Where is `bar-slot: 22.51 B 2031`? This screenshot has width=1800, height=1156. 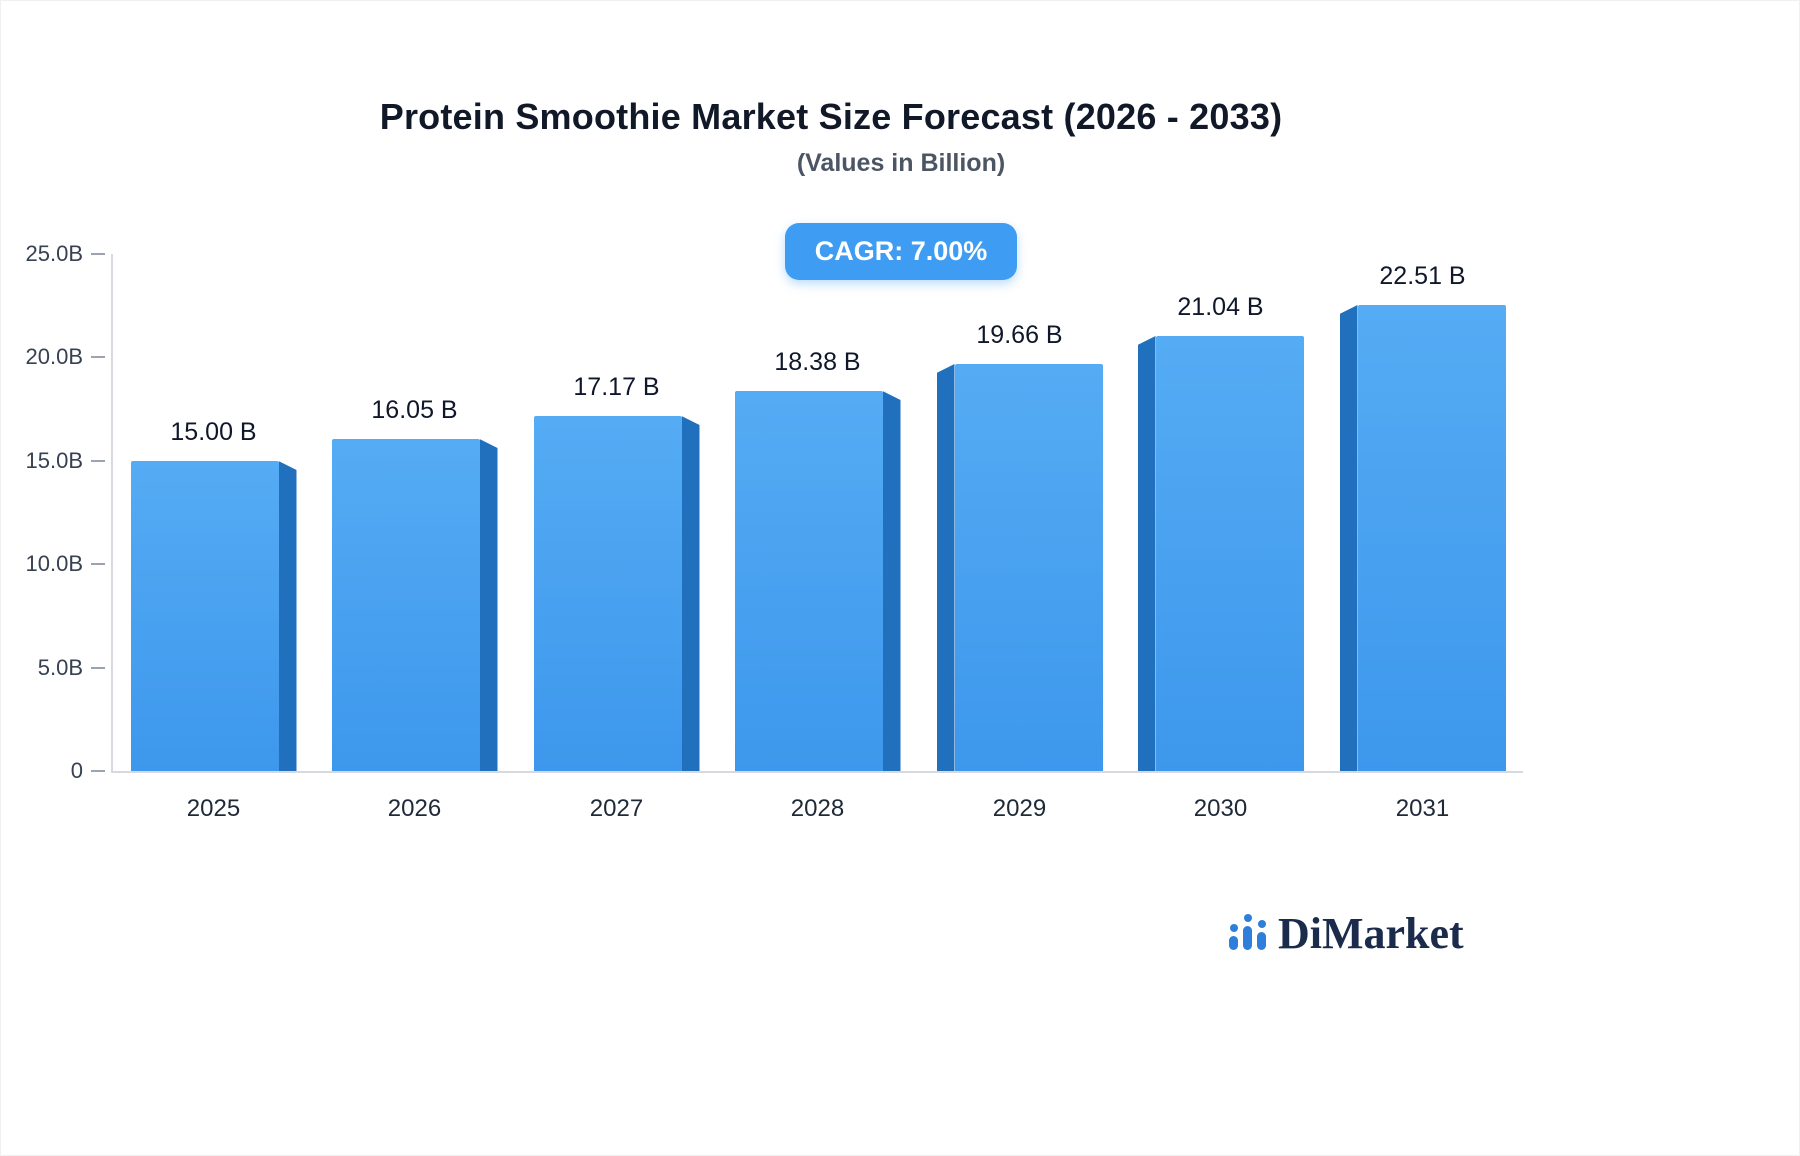 bar-slot: 22.51 B 2031 is located at coordinates (1422, 538).